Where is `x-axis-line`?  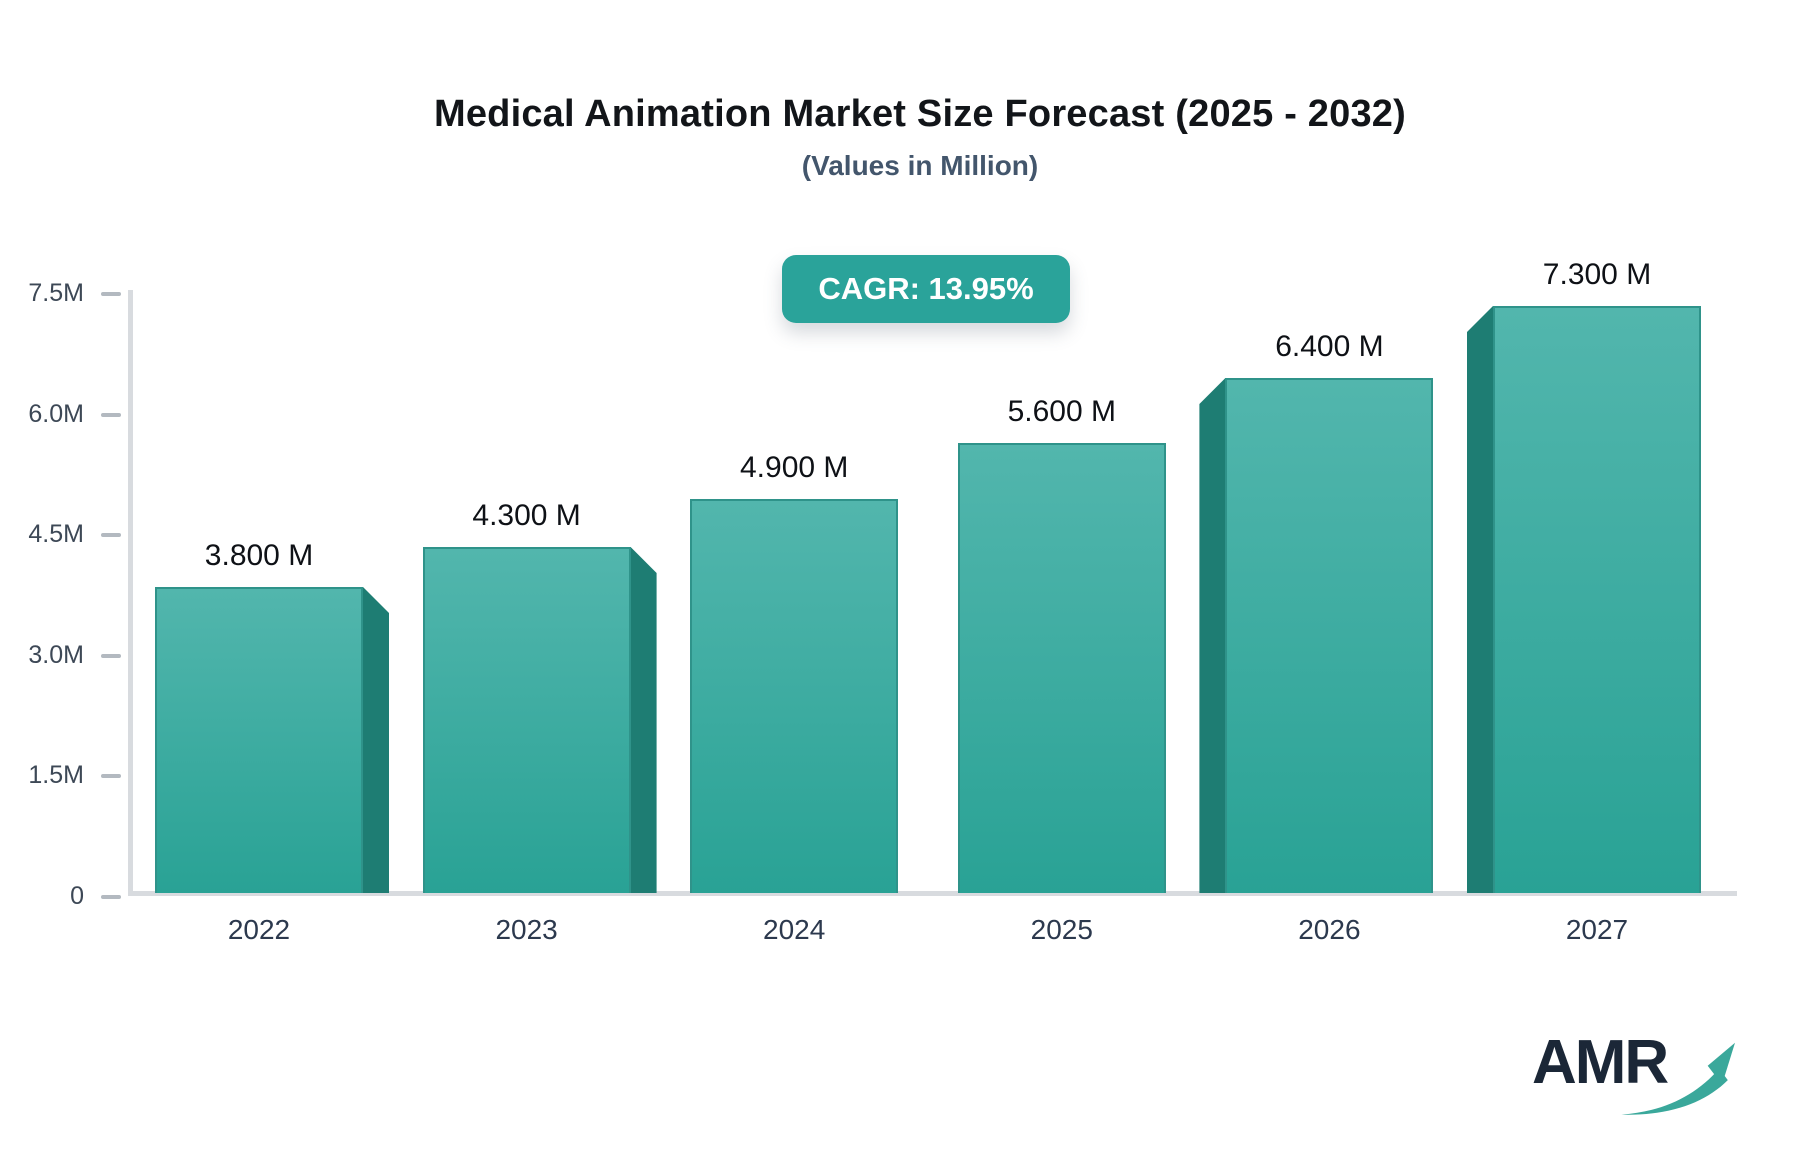
x-axis-line is located at coordinates (932, 893).